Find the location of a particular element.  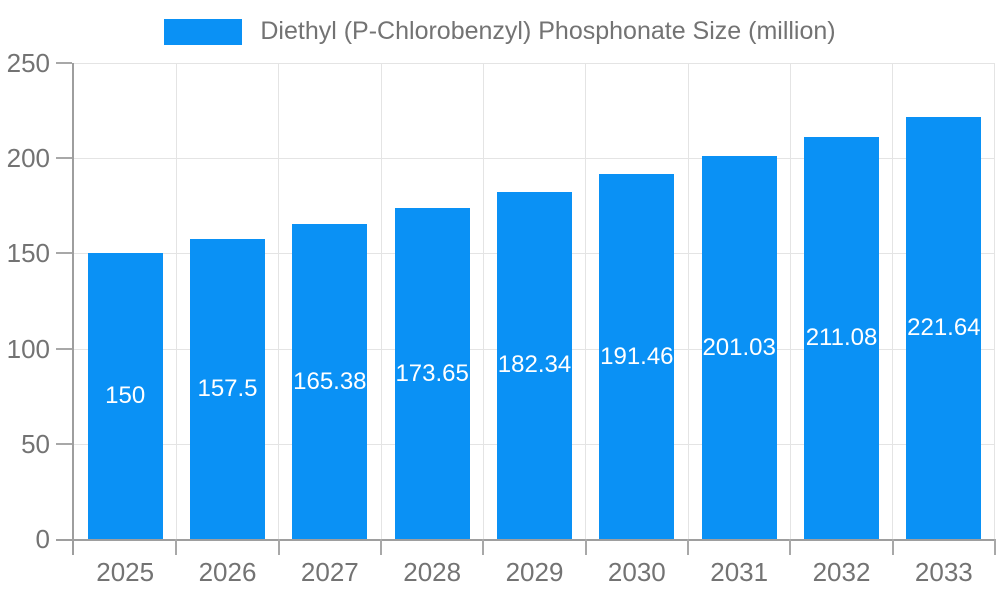

bar-2032: 211.08 is located at coordinates (841, 338).